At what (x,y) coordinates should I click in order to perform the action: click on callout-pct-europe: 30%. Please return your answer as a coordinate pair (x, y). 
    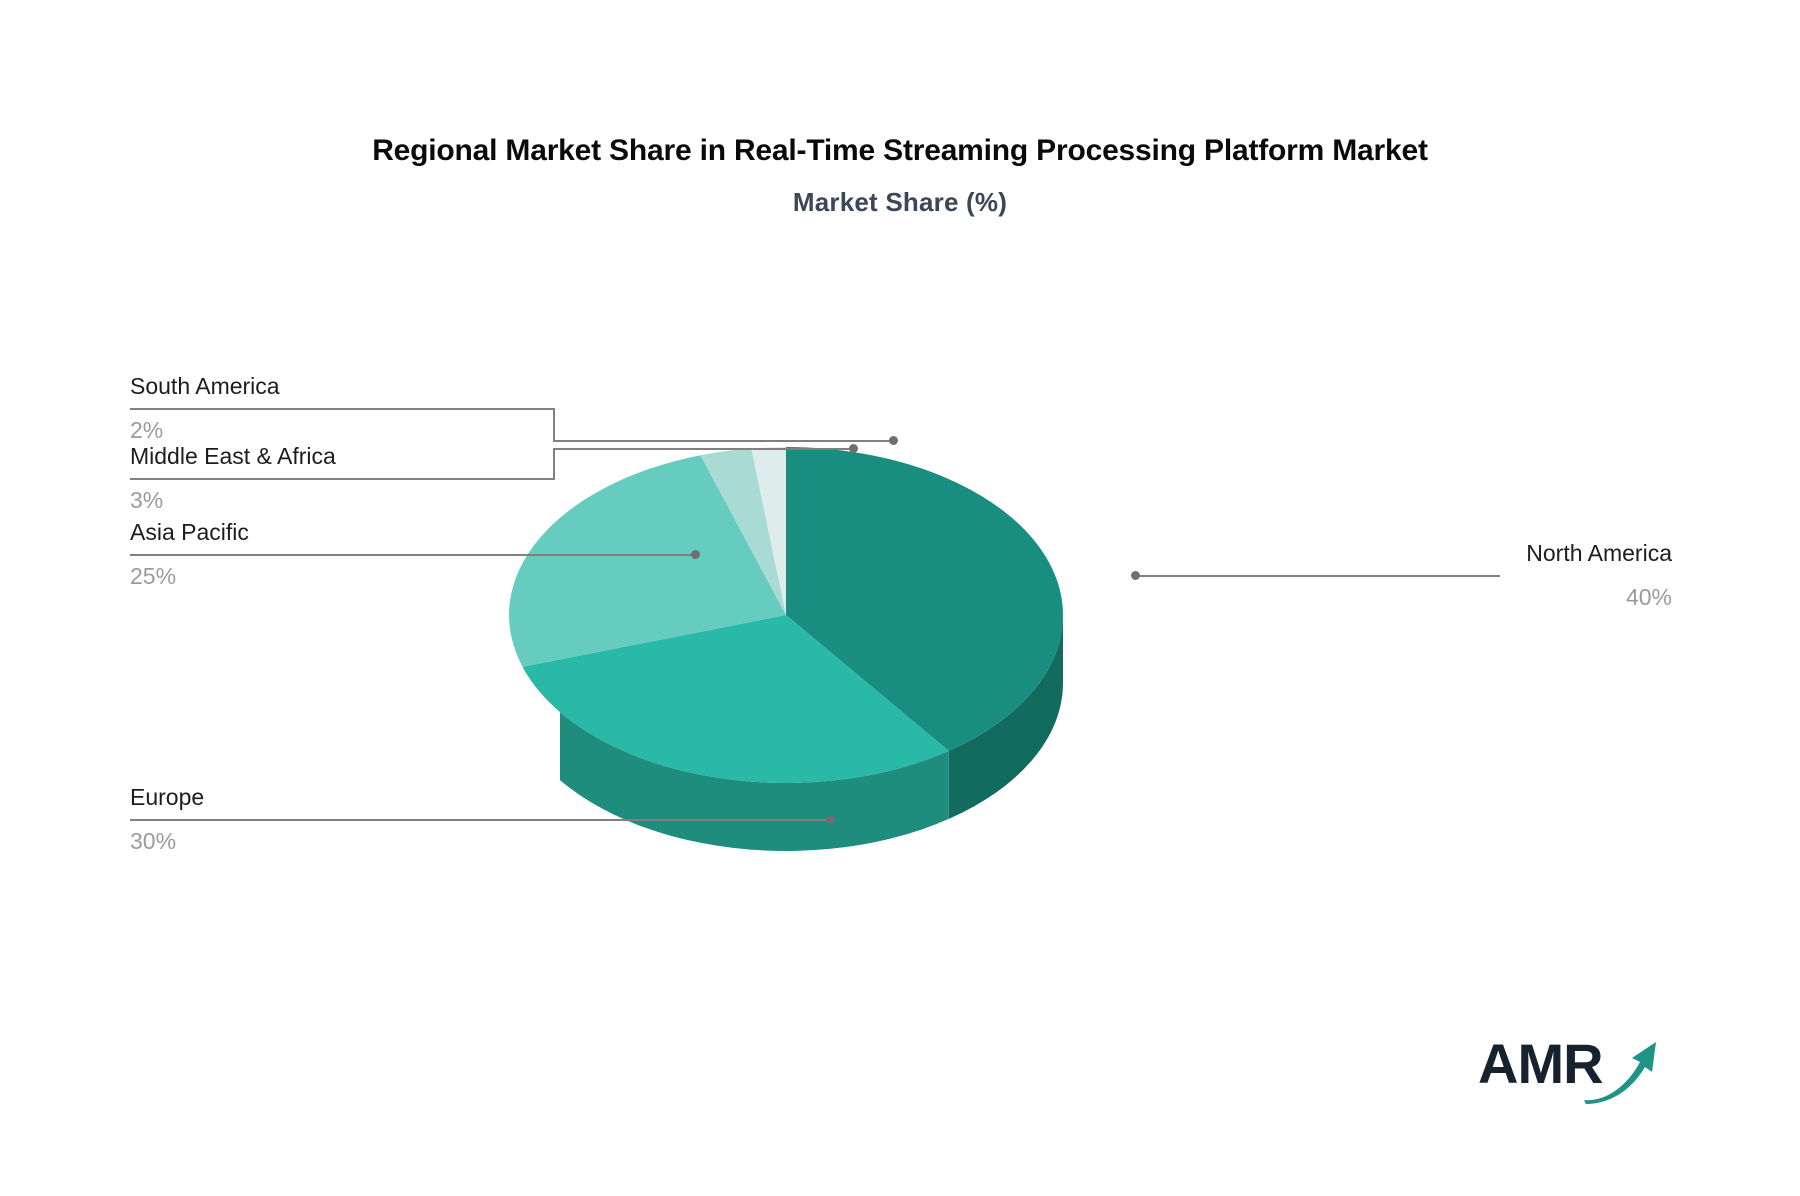
    Looking at the image, I should click on (153, 841).